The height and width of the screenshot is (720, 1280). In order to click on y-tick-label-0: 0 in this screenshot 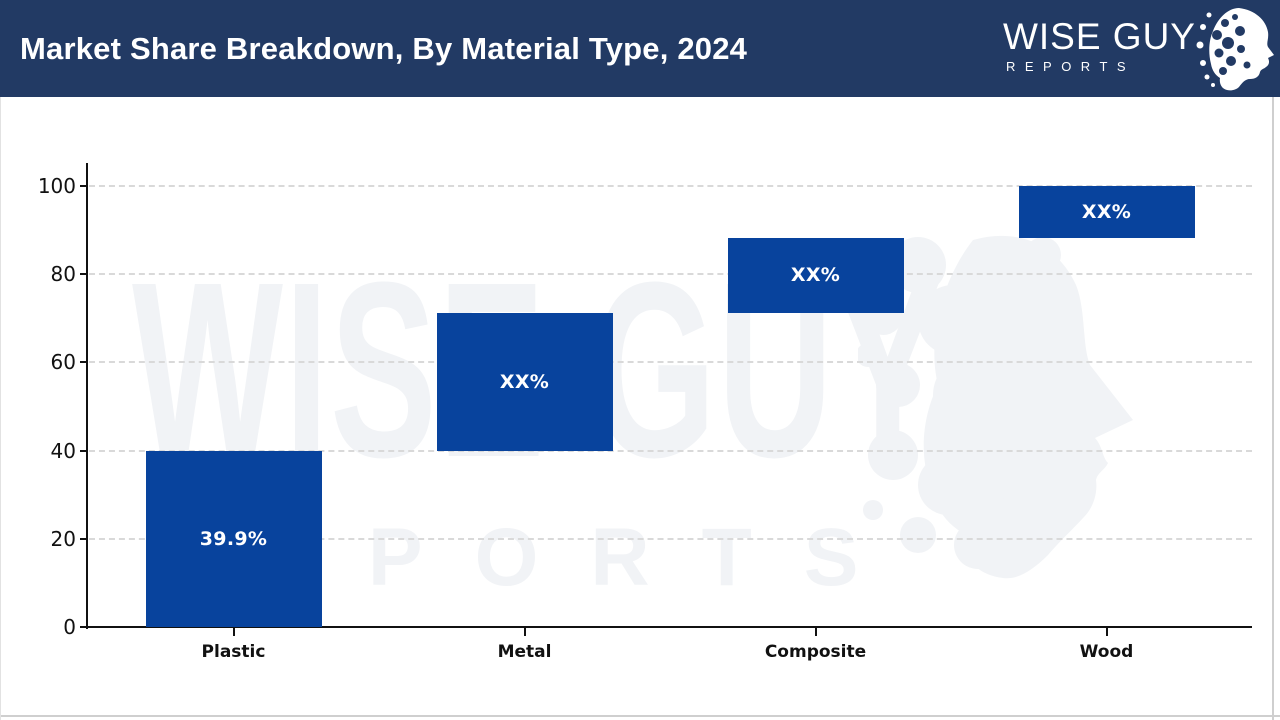, I will do `click(69, 627)`.